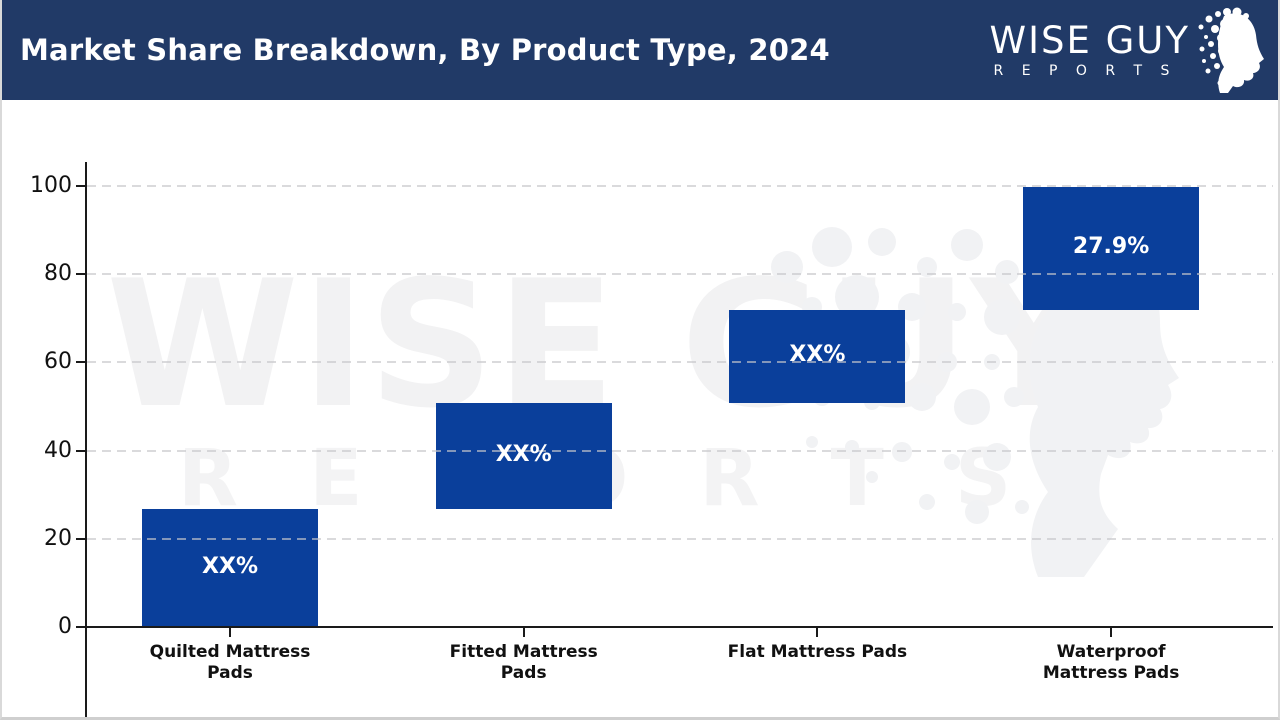  I want to click on logo-head-icon, so click(1231, 50).